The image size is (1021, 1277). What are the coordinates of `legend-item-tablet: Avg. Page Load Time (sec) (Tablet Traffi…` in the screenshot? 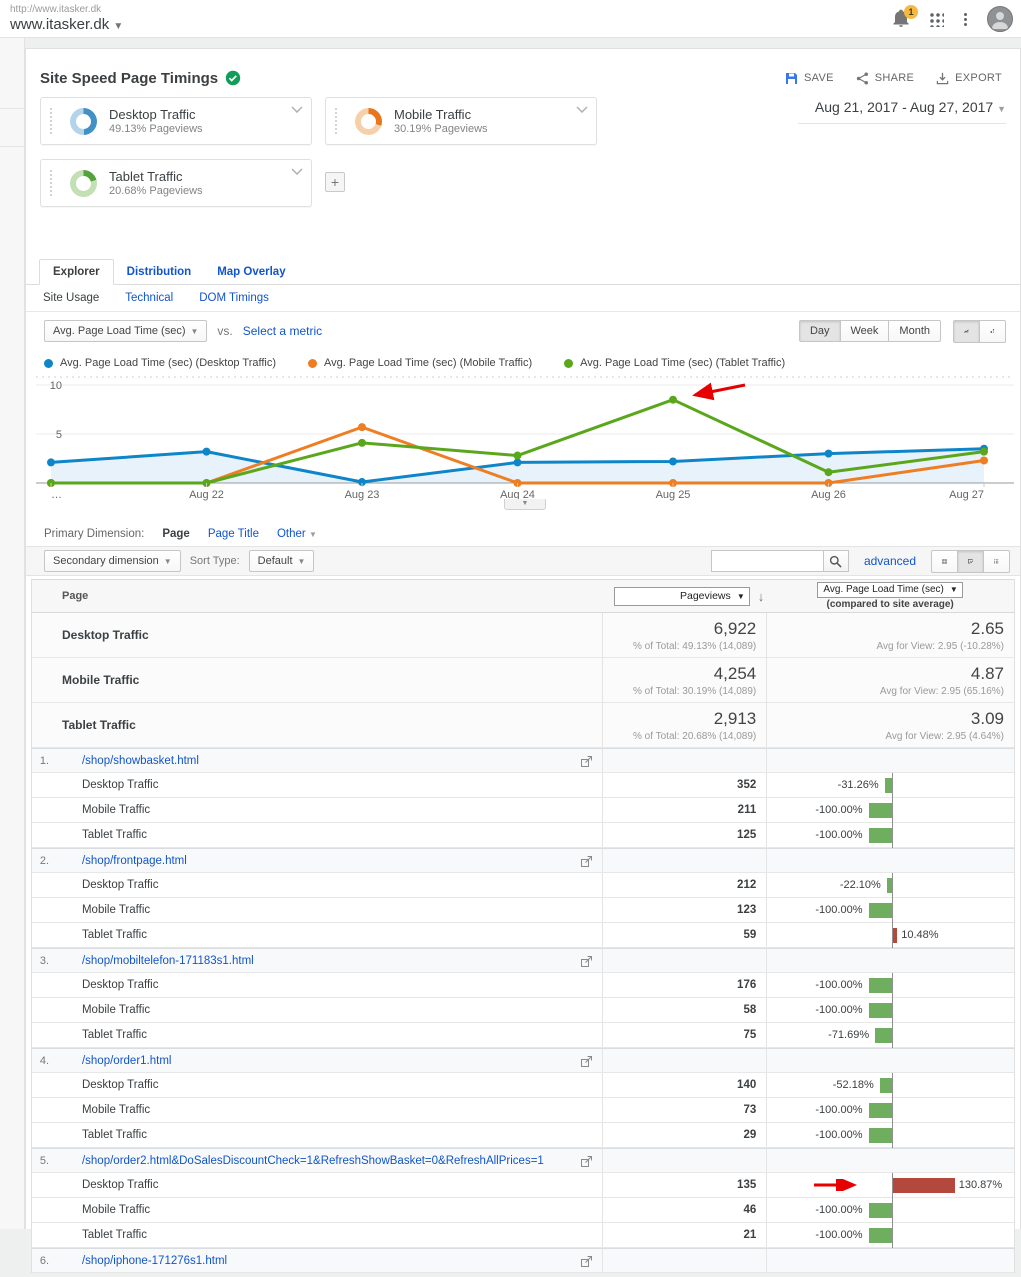 It's located at (674, 363).